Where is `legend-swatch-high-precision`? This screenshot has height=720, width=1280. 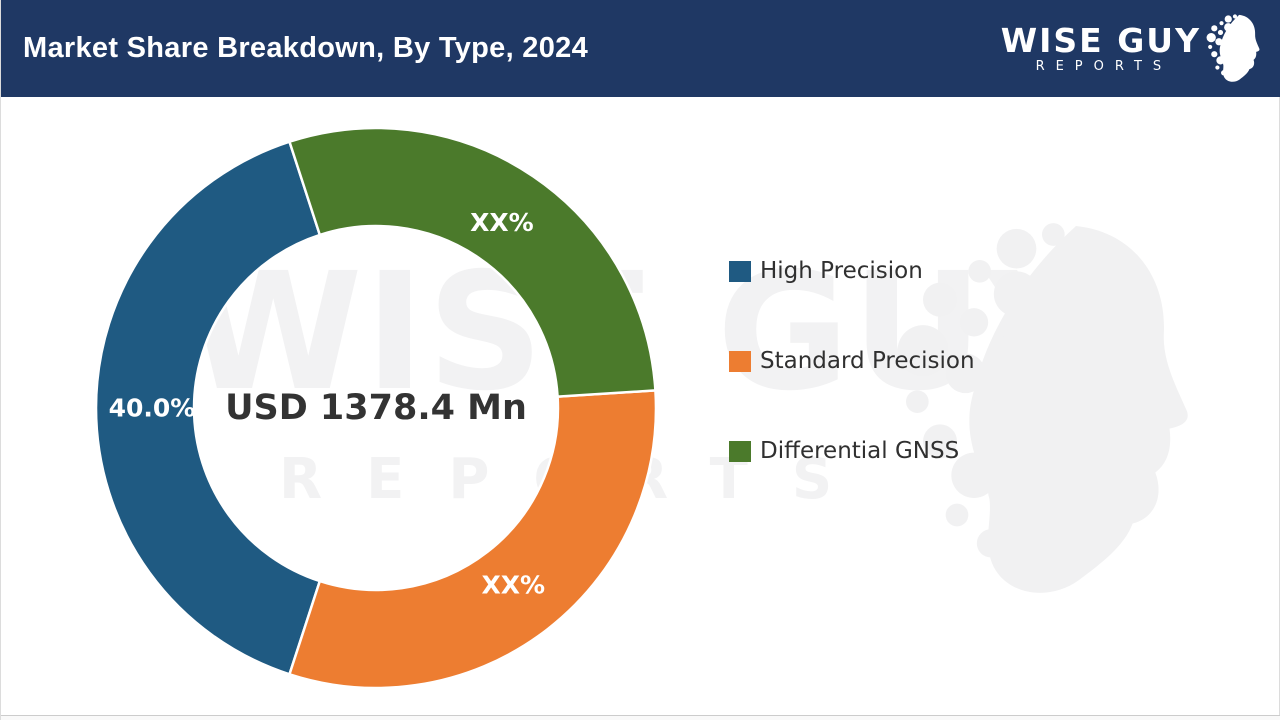 legend-swatch-high-precision is located at coordinates (740, 271).